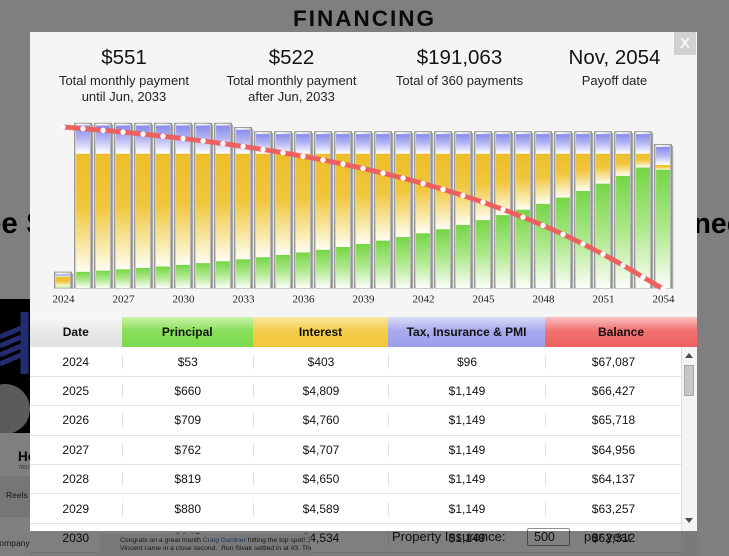 The width and height of the screenshot is (729, 556). I want to click on svg-text: 2045, so click(484, 300).